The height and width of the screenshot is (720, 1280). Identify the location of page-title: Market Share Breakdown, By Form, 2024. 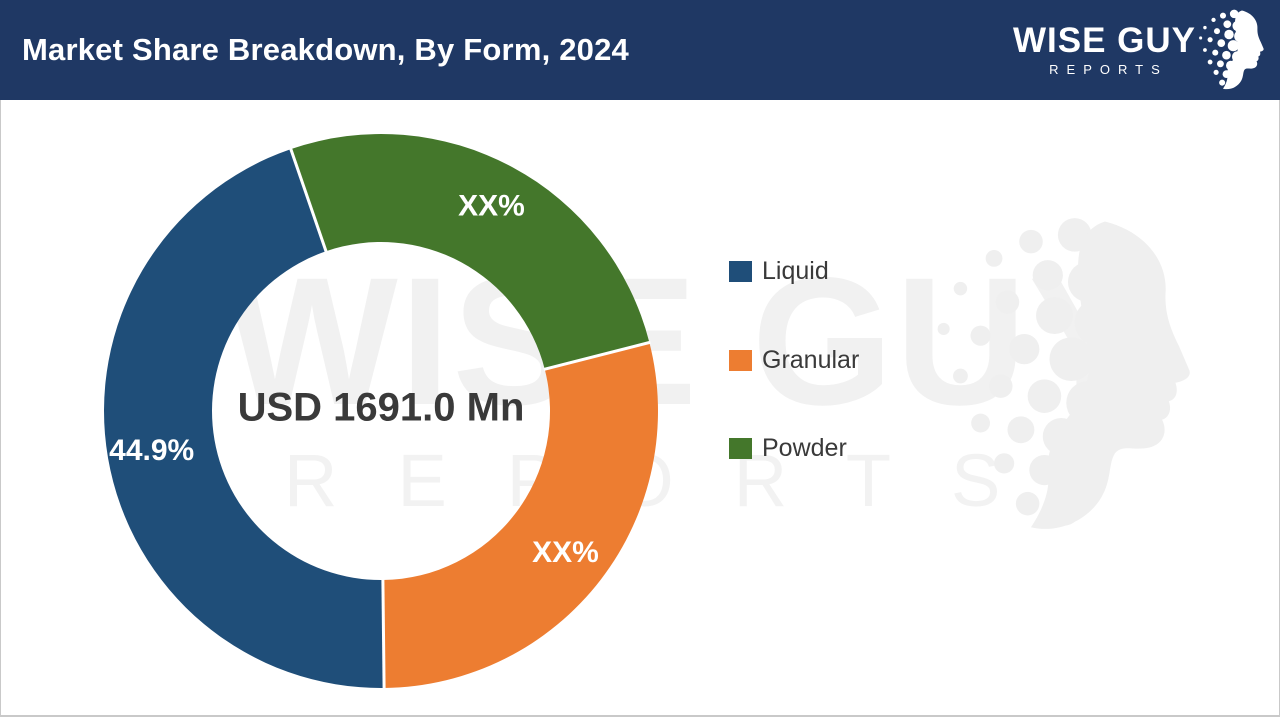
(325, 49).